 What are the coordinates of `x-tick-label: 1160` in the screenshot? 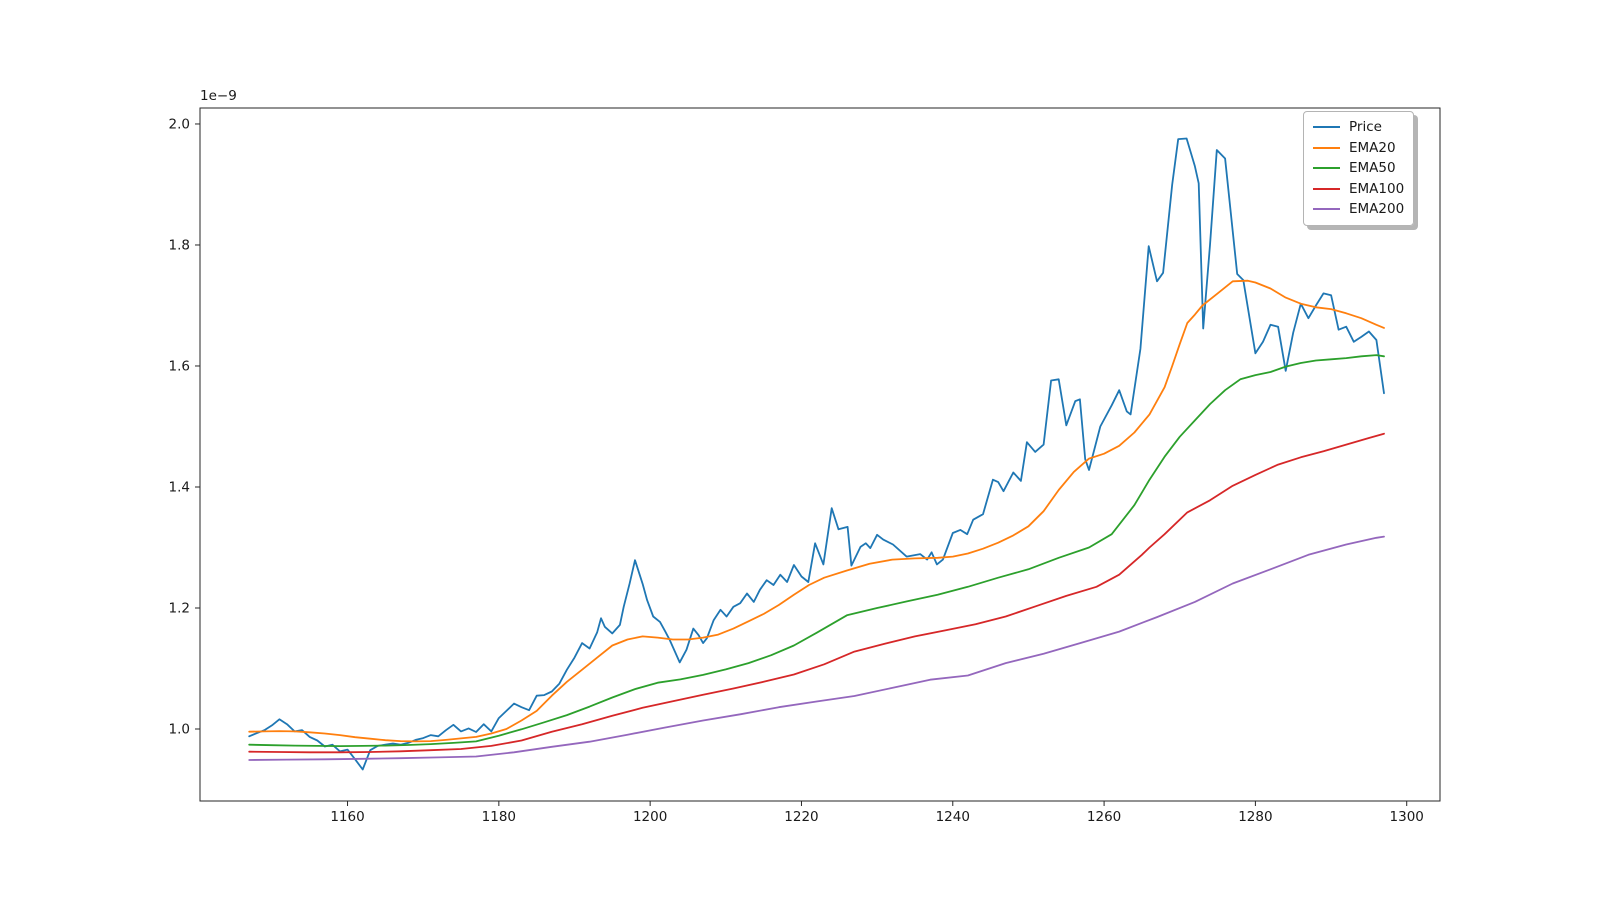 It's located at (347, 817).